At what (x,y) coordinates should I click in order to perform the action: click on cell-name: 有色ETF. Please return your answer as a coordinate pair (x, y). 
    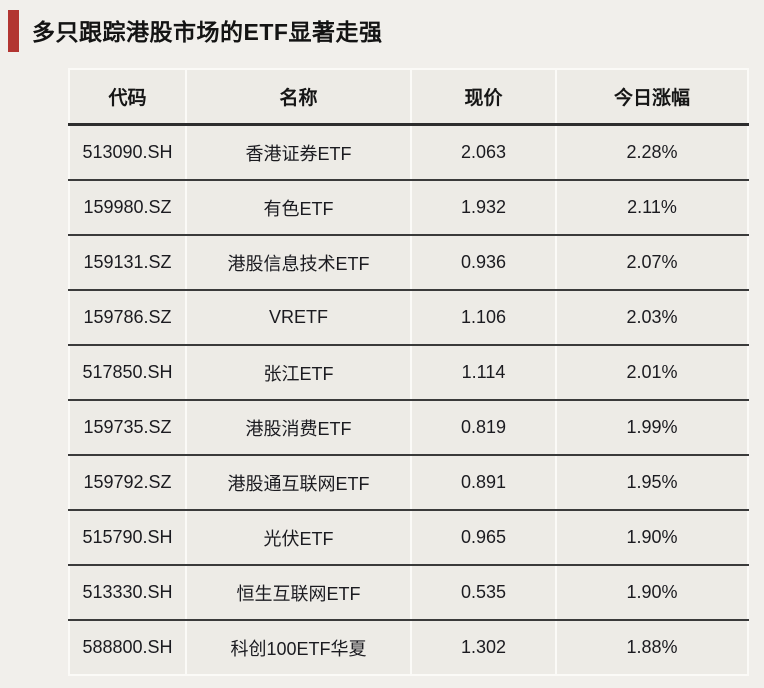
    Looking at the image, I should click on (298, 208).